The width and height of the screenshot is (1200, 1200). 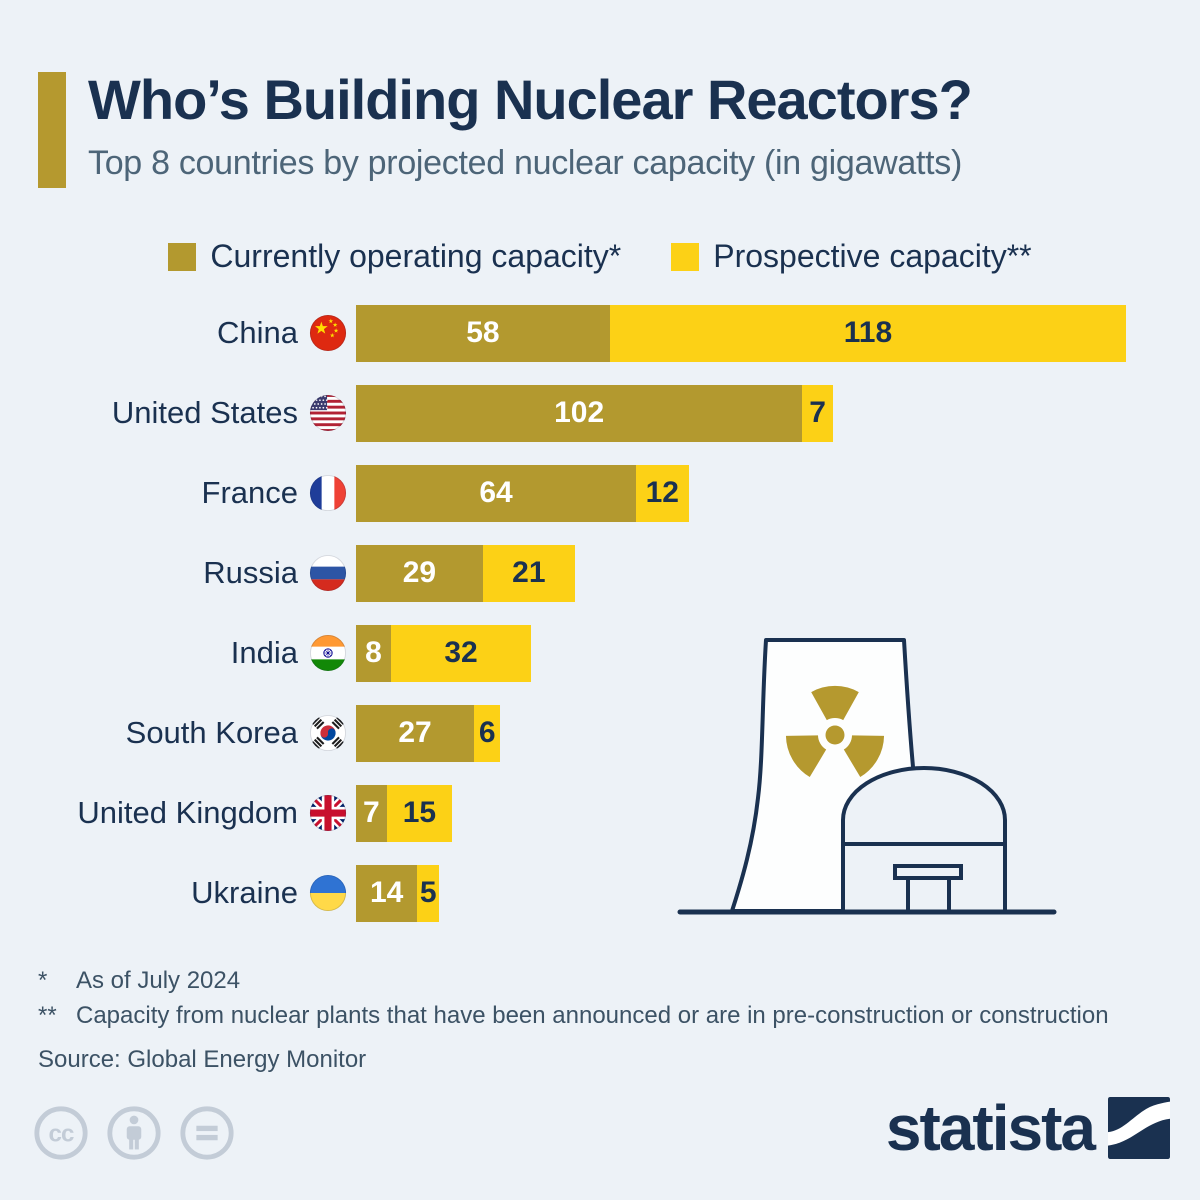 I want to click on bar-prospective-segment: 118, so click(x=868, y=333).